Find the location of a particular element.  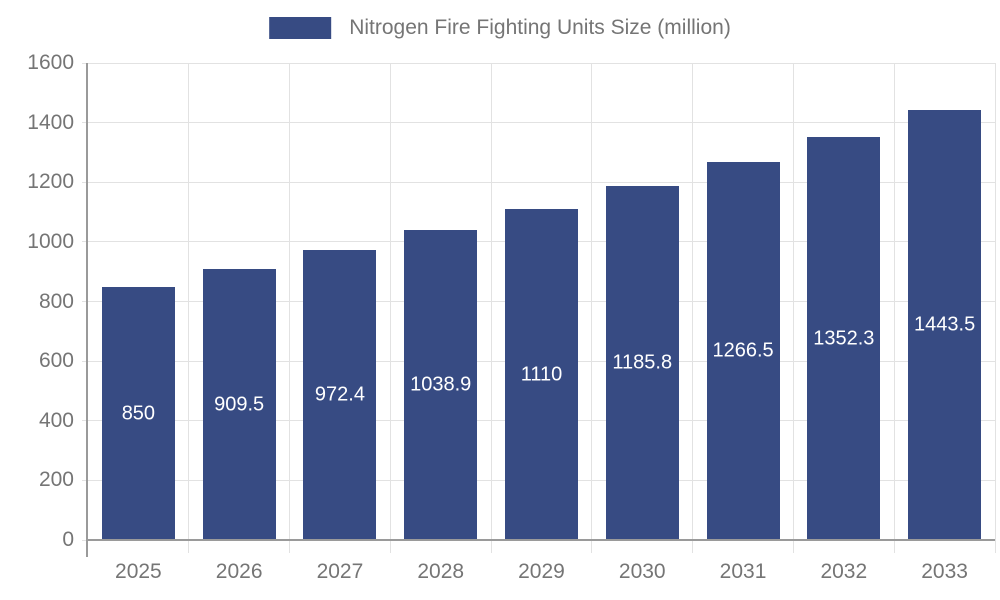

bar-2025: 850 is located at coordinates (138, 413).